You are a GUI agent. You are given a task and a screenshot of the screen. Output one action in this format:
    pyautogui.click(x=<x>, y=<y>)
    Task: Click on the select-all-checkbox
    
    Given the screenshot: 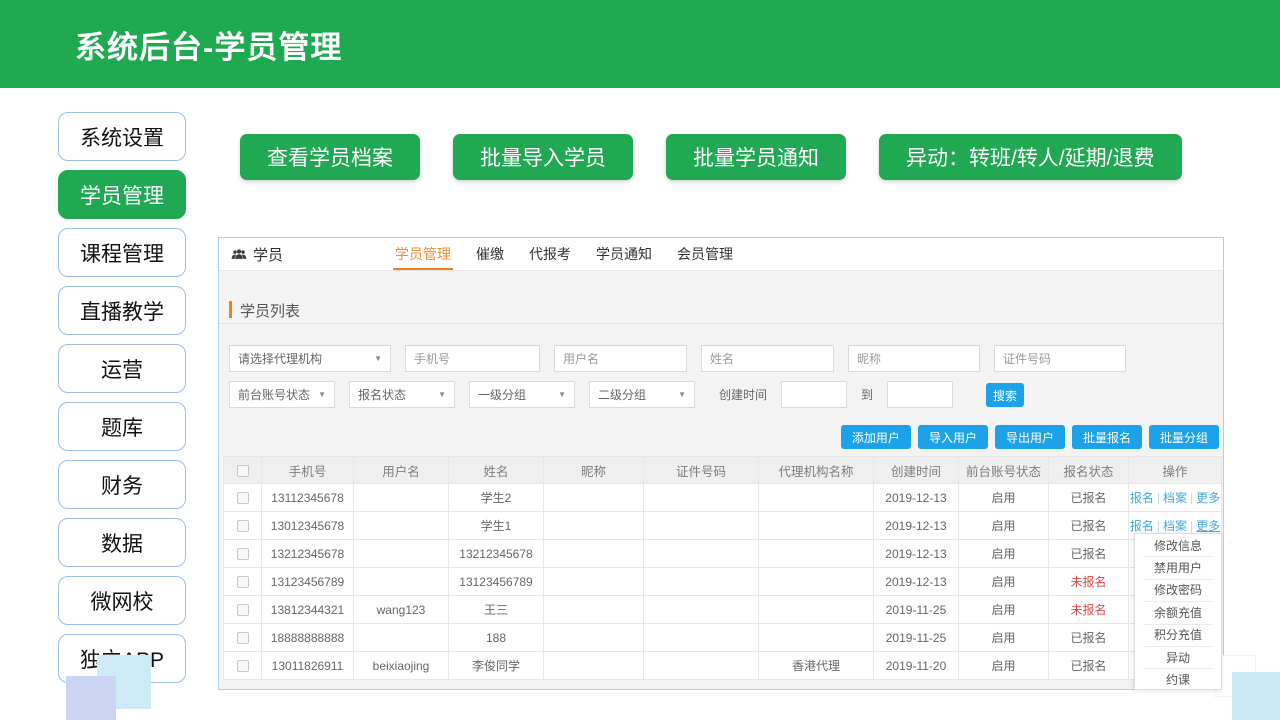 What is the action you would take?
    pyautogui.click(x=242, y=470)
    